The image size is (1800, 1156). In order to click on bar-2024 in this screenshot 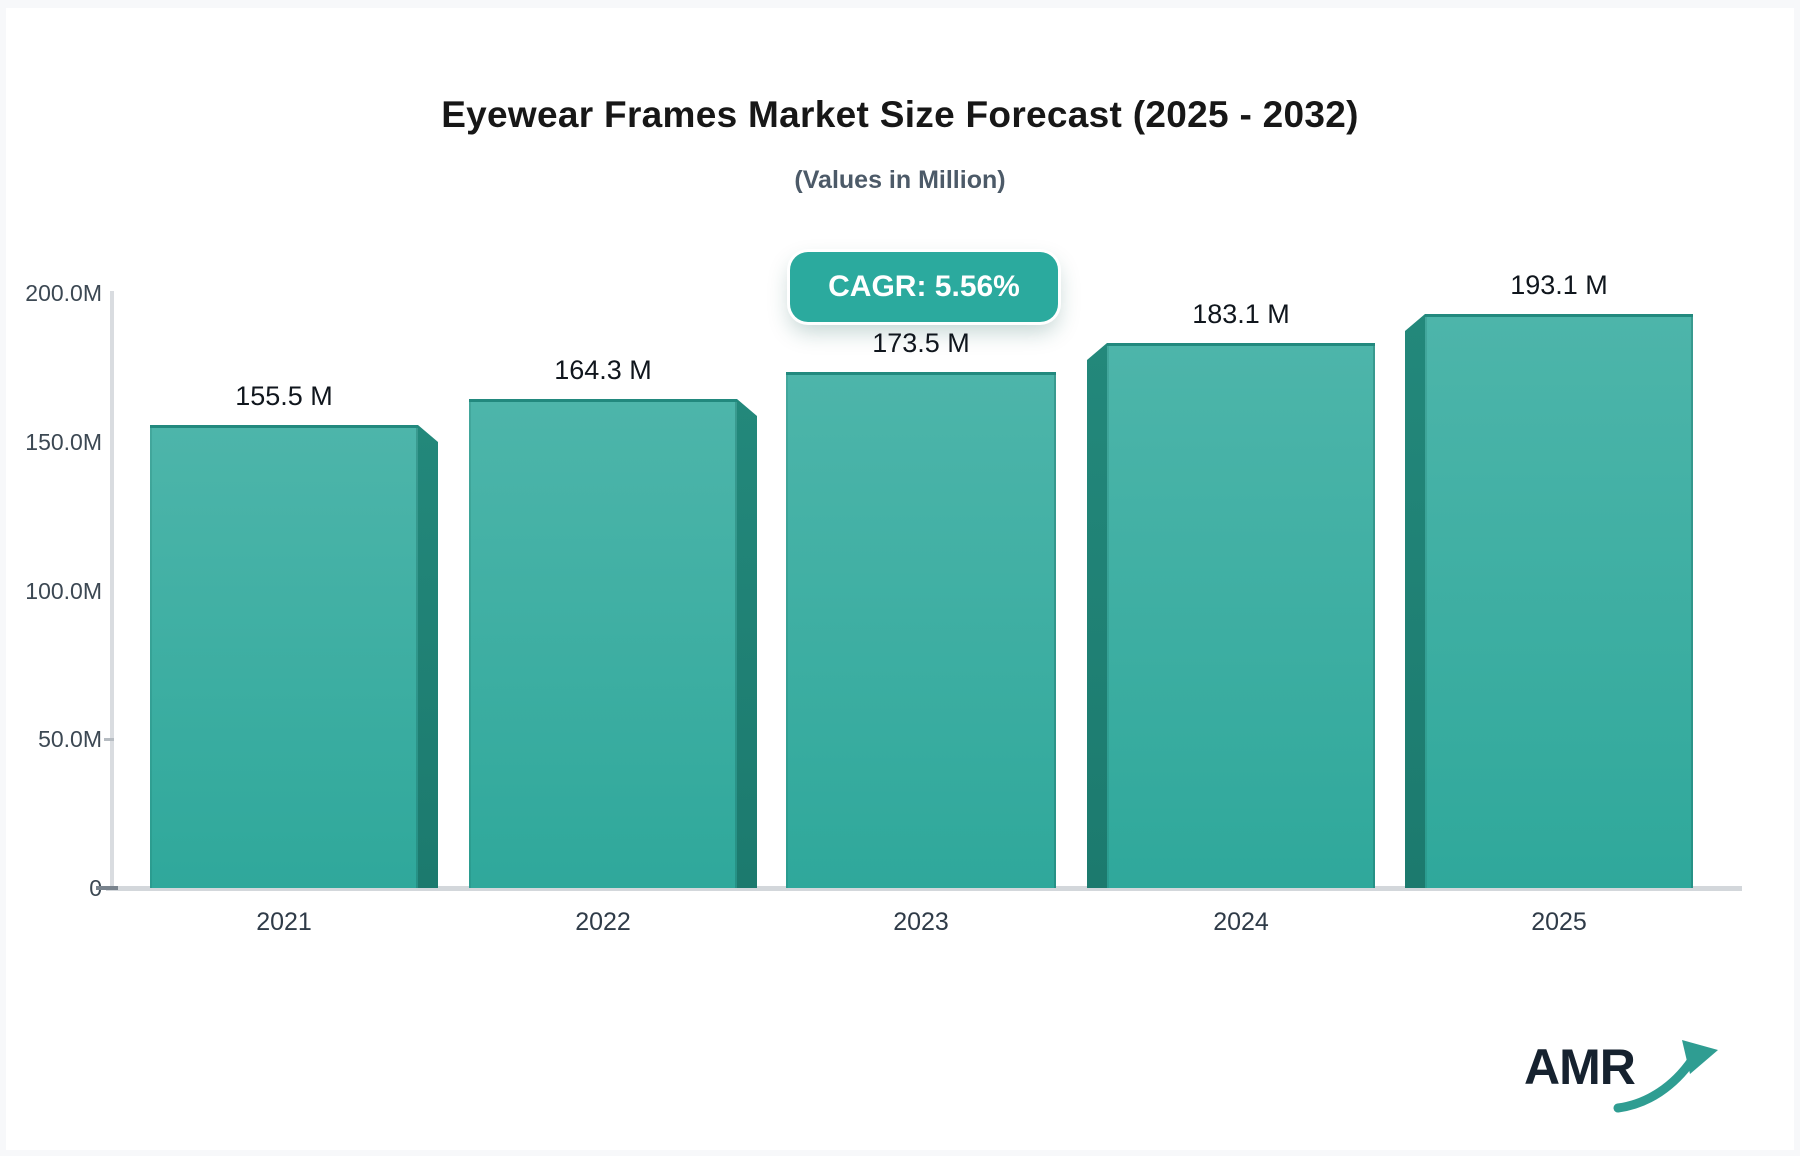, I will do `click(1241, 615)`.